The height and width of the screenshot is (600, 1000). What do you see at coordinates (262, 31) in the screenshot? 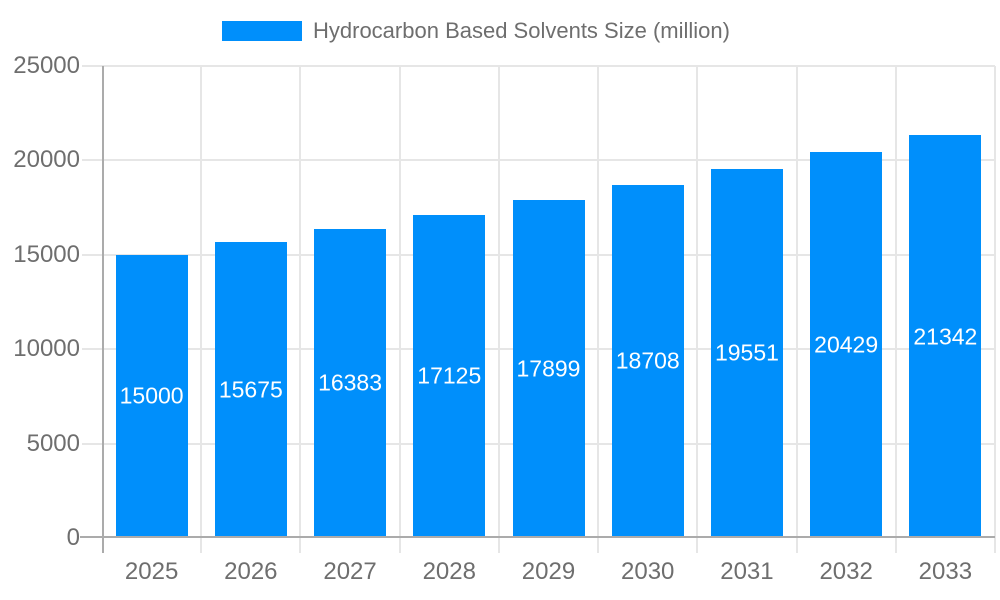
I see `legend-swatch-icon` at bounding box center [262, 31].